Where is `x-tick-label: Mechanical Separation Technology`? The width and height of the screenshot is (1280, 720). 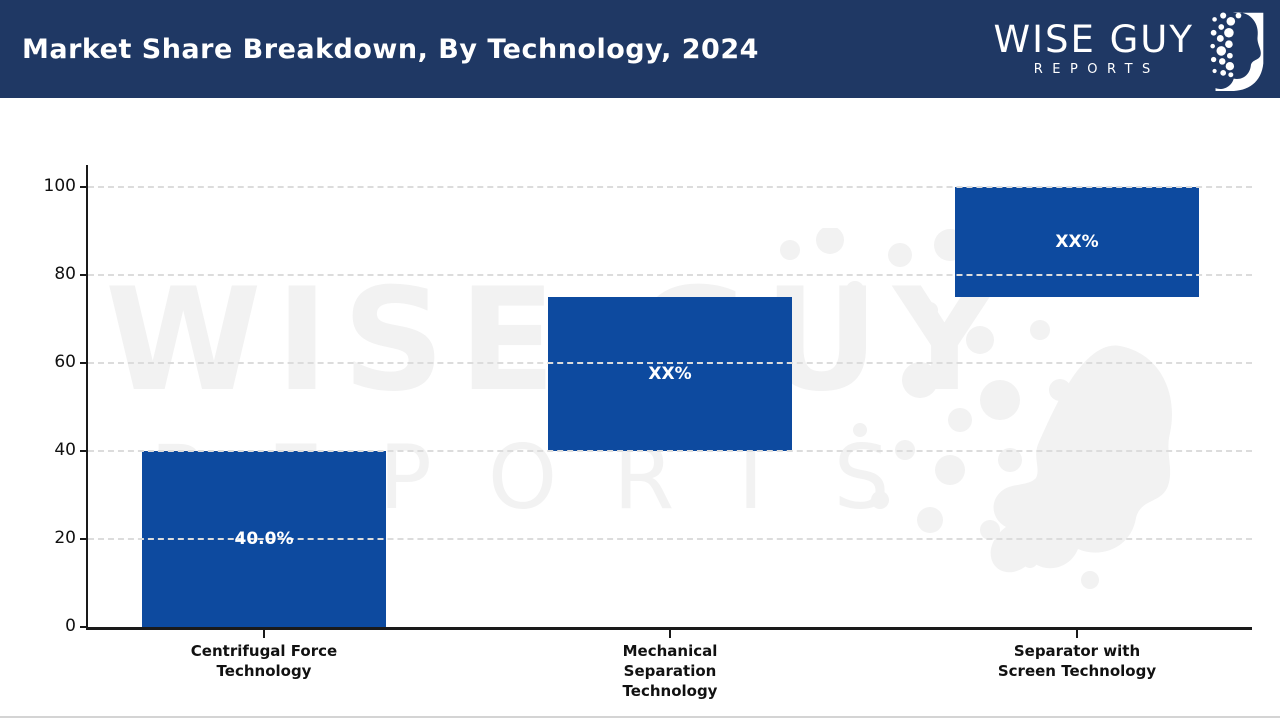
x-tick-label: Mechanical Separation Technology is located at coordinates (670, 671).